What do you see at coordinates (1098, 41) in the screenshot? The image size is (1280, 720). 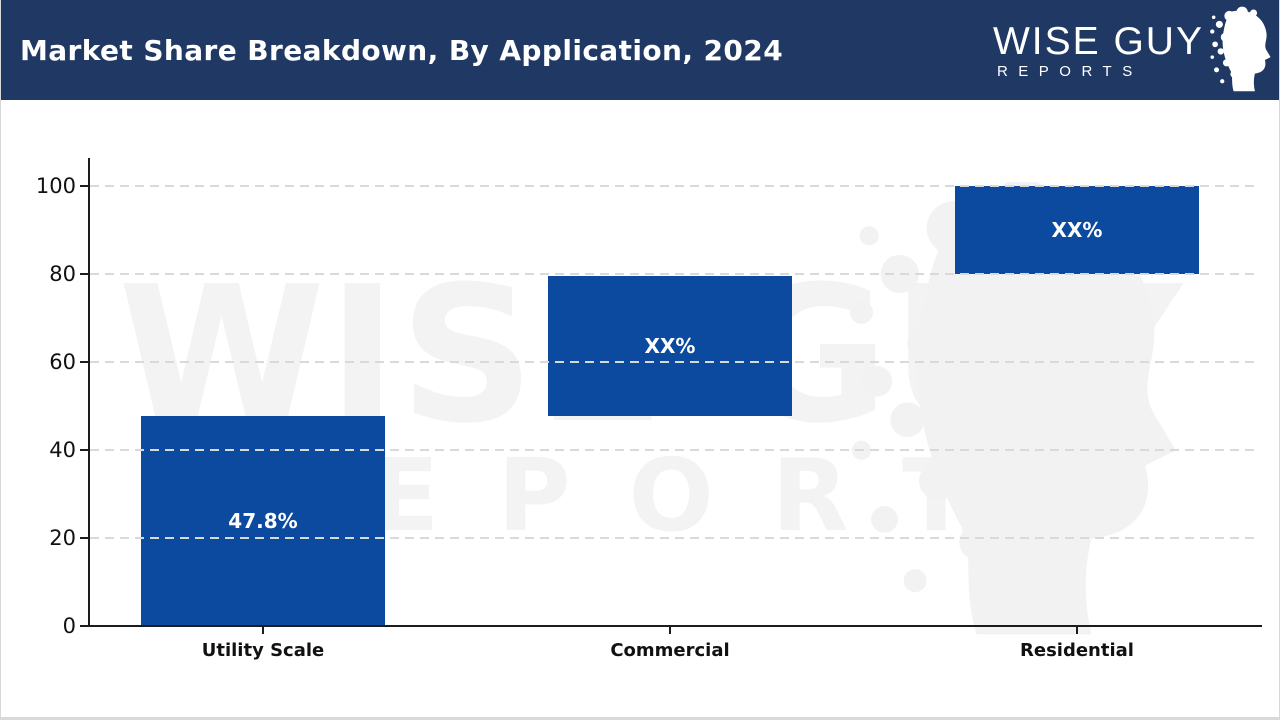 I see `logo-wordmark: WISE GUY` at bounding box center [1098, 41].